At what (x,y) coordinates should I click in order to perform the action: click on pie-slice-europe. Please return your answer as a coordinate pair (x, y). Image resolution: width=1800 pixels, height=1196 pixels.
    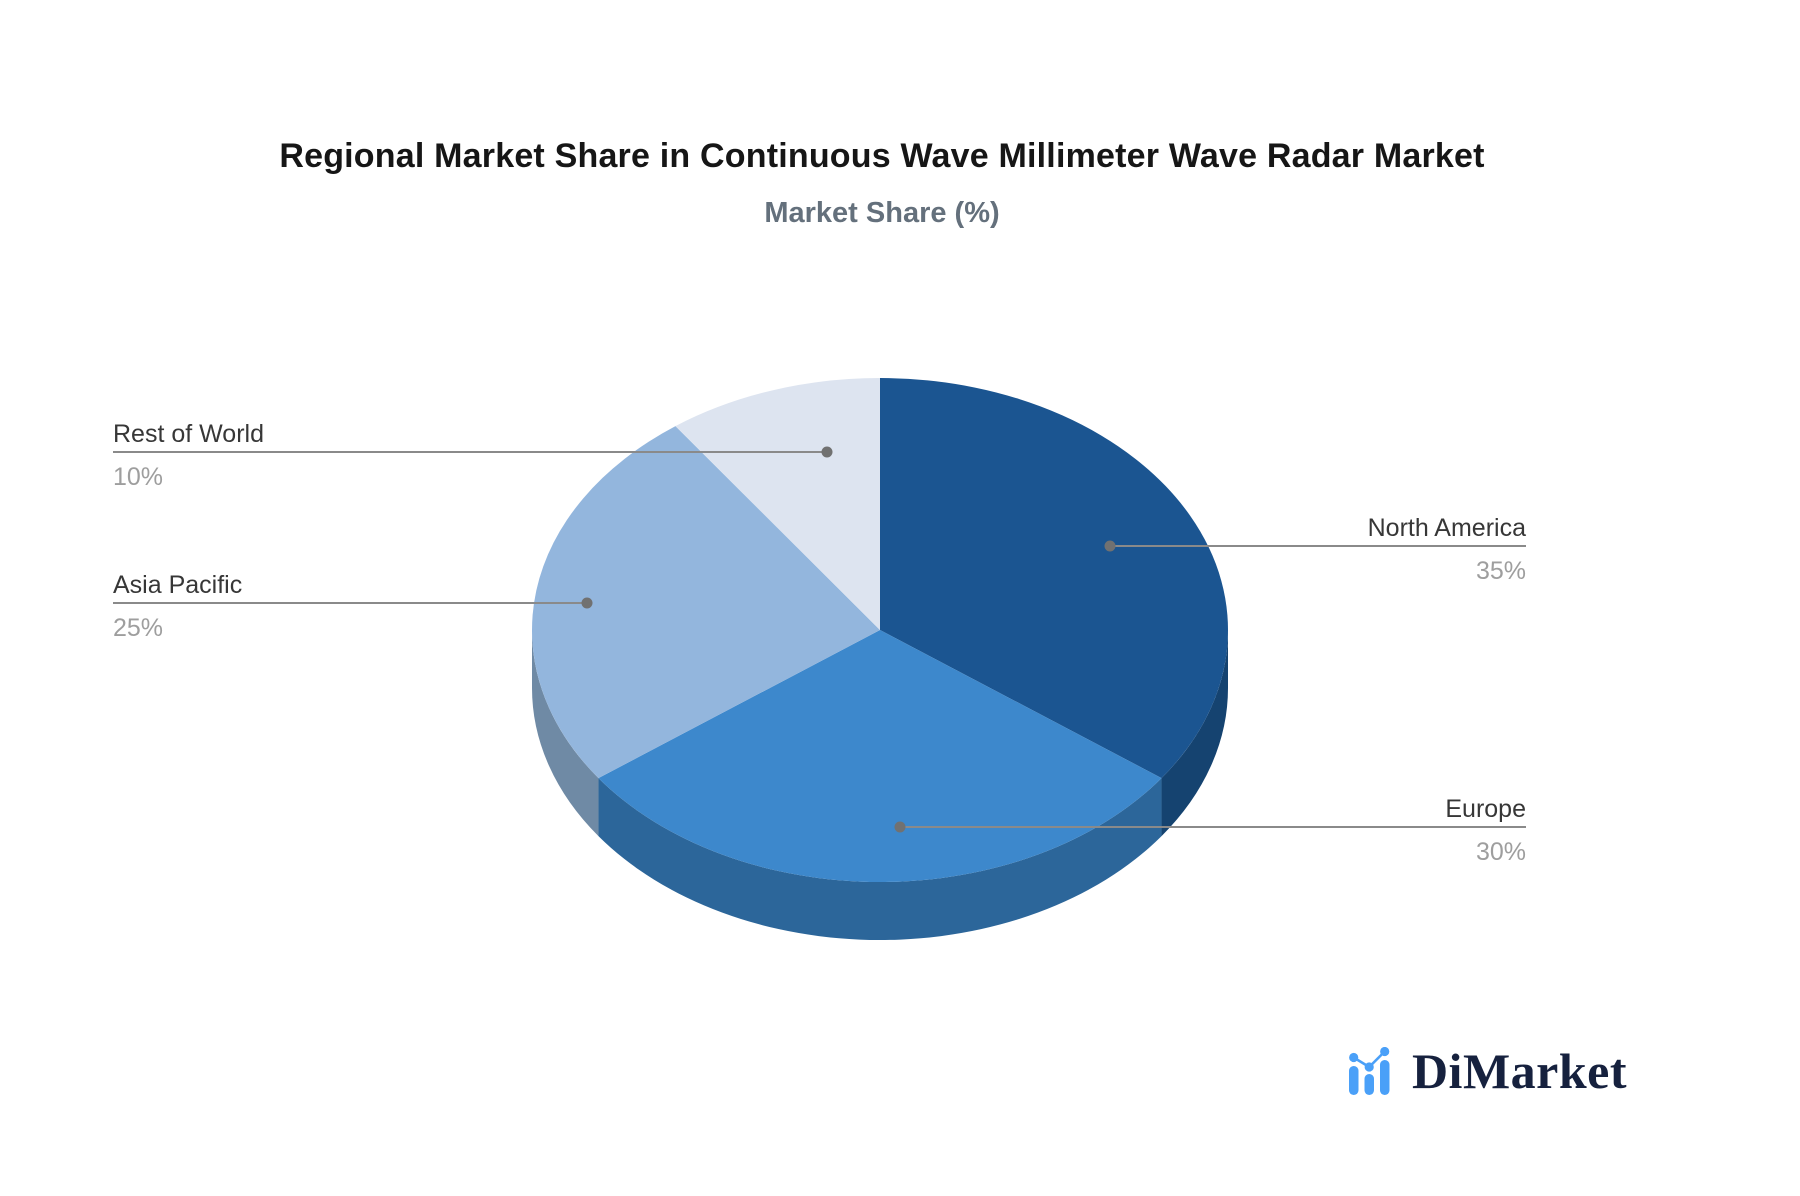
    Looking at the image, I should click on (880, 756).